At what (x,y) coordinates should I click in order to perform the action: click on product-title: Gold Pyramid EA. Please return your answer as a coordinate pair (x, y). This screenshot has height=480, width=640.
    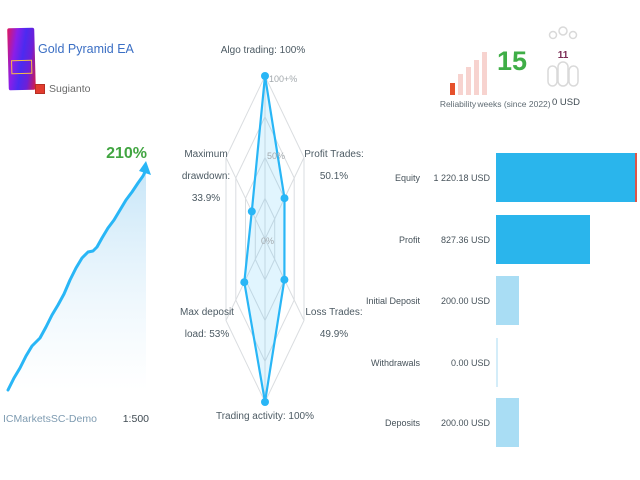
    Looking at the image, I should click on (86, 49).